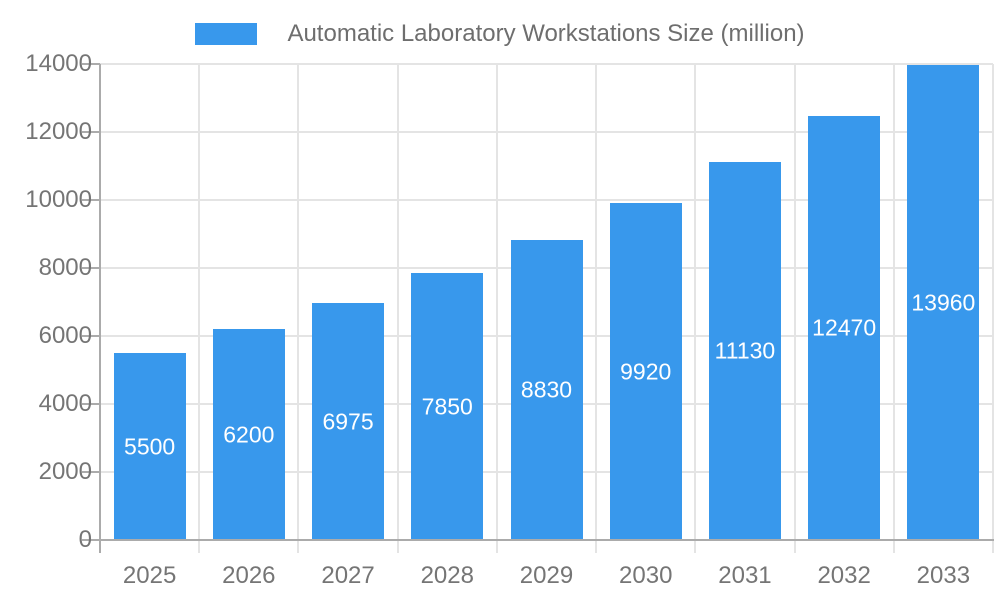 The width and height of the screenshot is (1000, 600). I want to click on y-tick-label: 12000, so click(58, 131).